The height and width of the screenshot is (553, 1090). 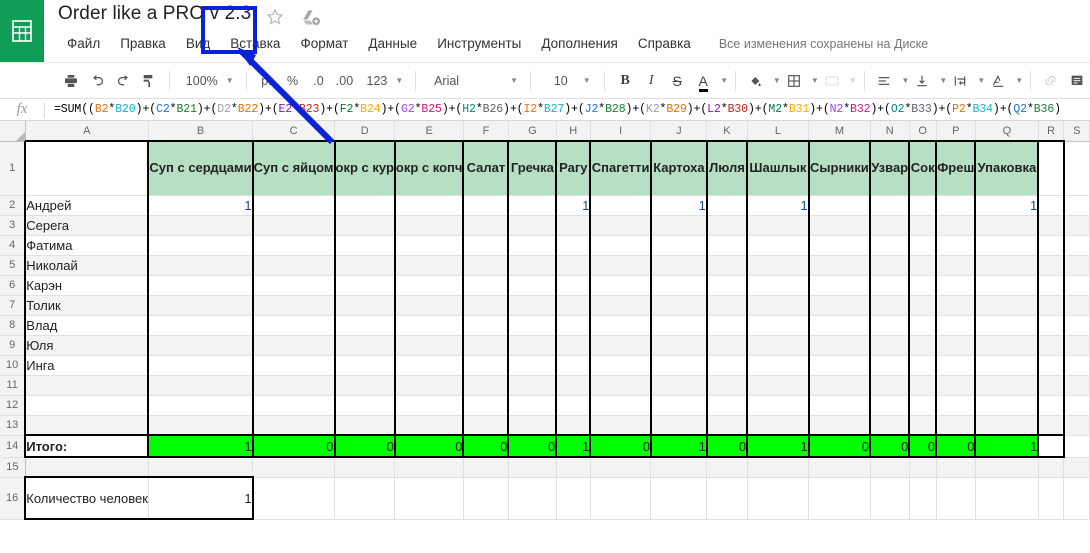 I want to click on cell-O3, so click(x=923, y=225).